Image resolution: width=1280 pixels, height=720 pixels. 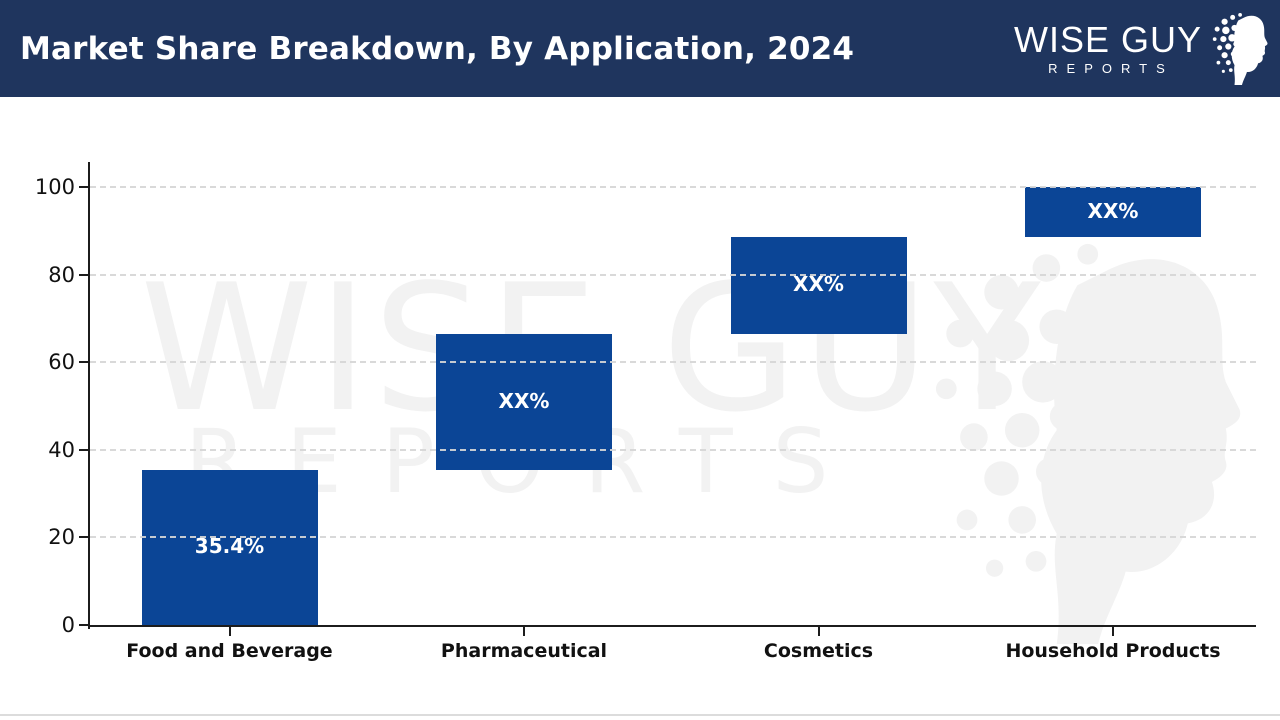 What do you see at coordinates (1113, 651) in the screenshot?
I see `x-category-label: Household Products` at bounding box center [1113, 651].